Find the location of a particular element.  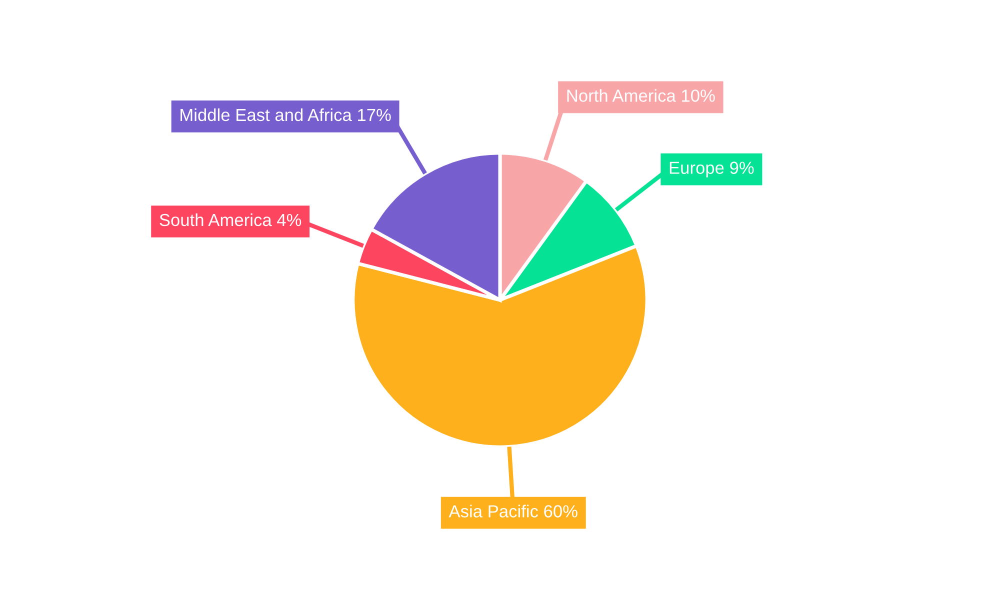

slice-label: South America 4% is located at coordinates (231, 219).